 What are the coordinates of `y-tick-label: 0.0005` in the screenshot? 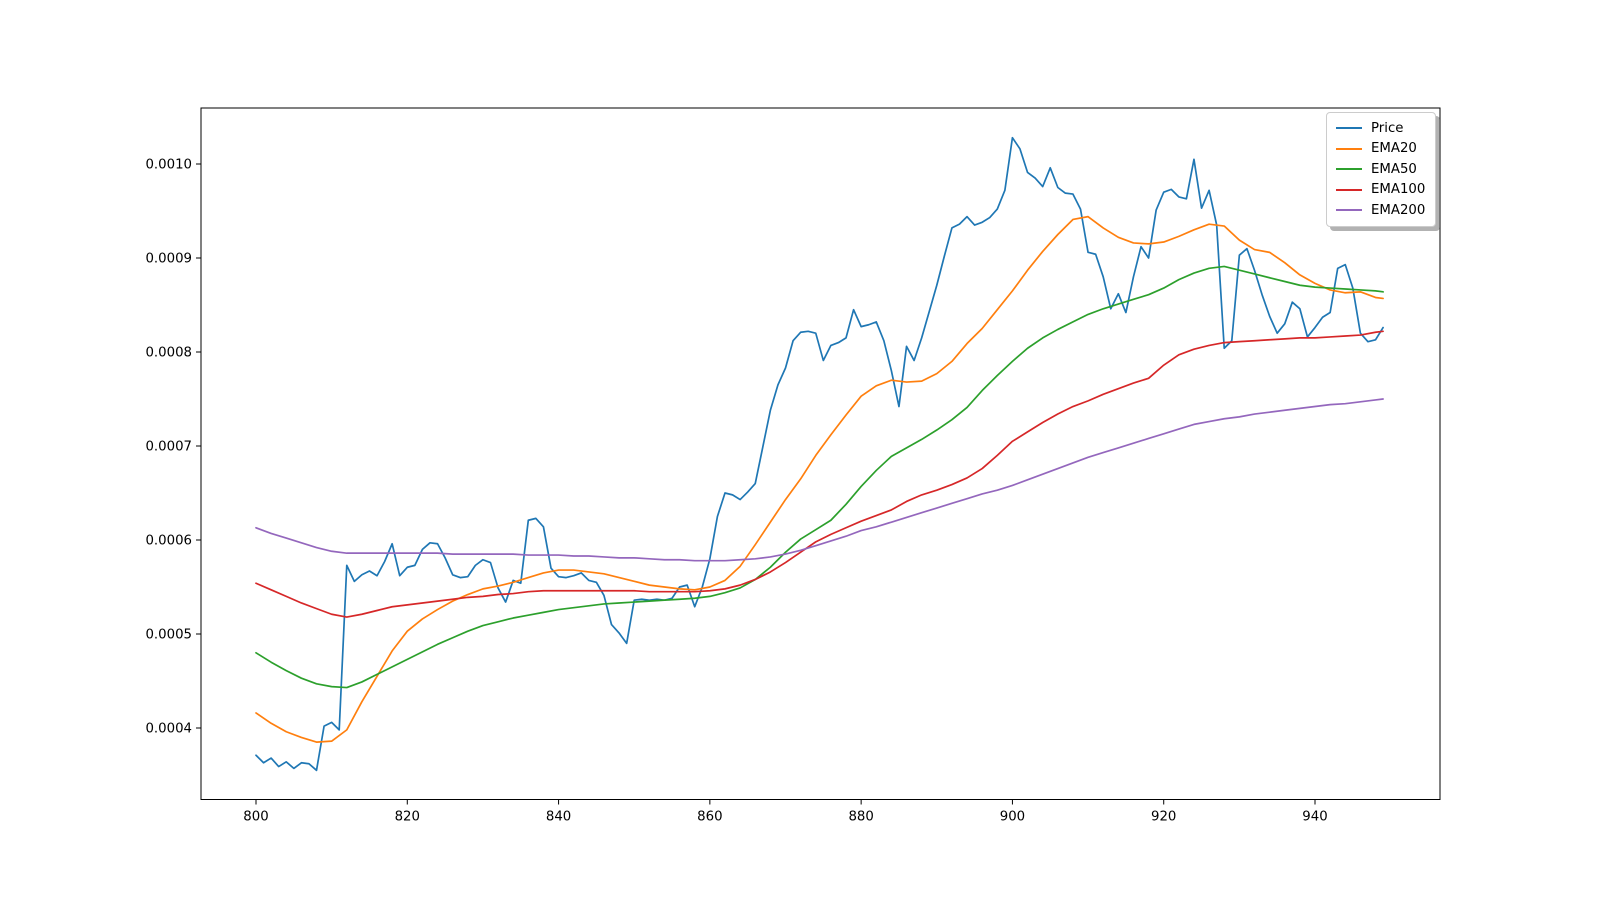 It's located at (168, 635).